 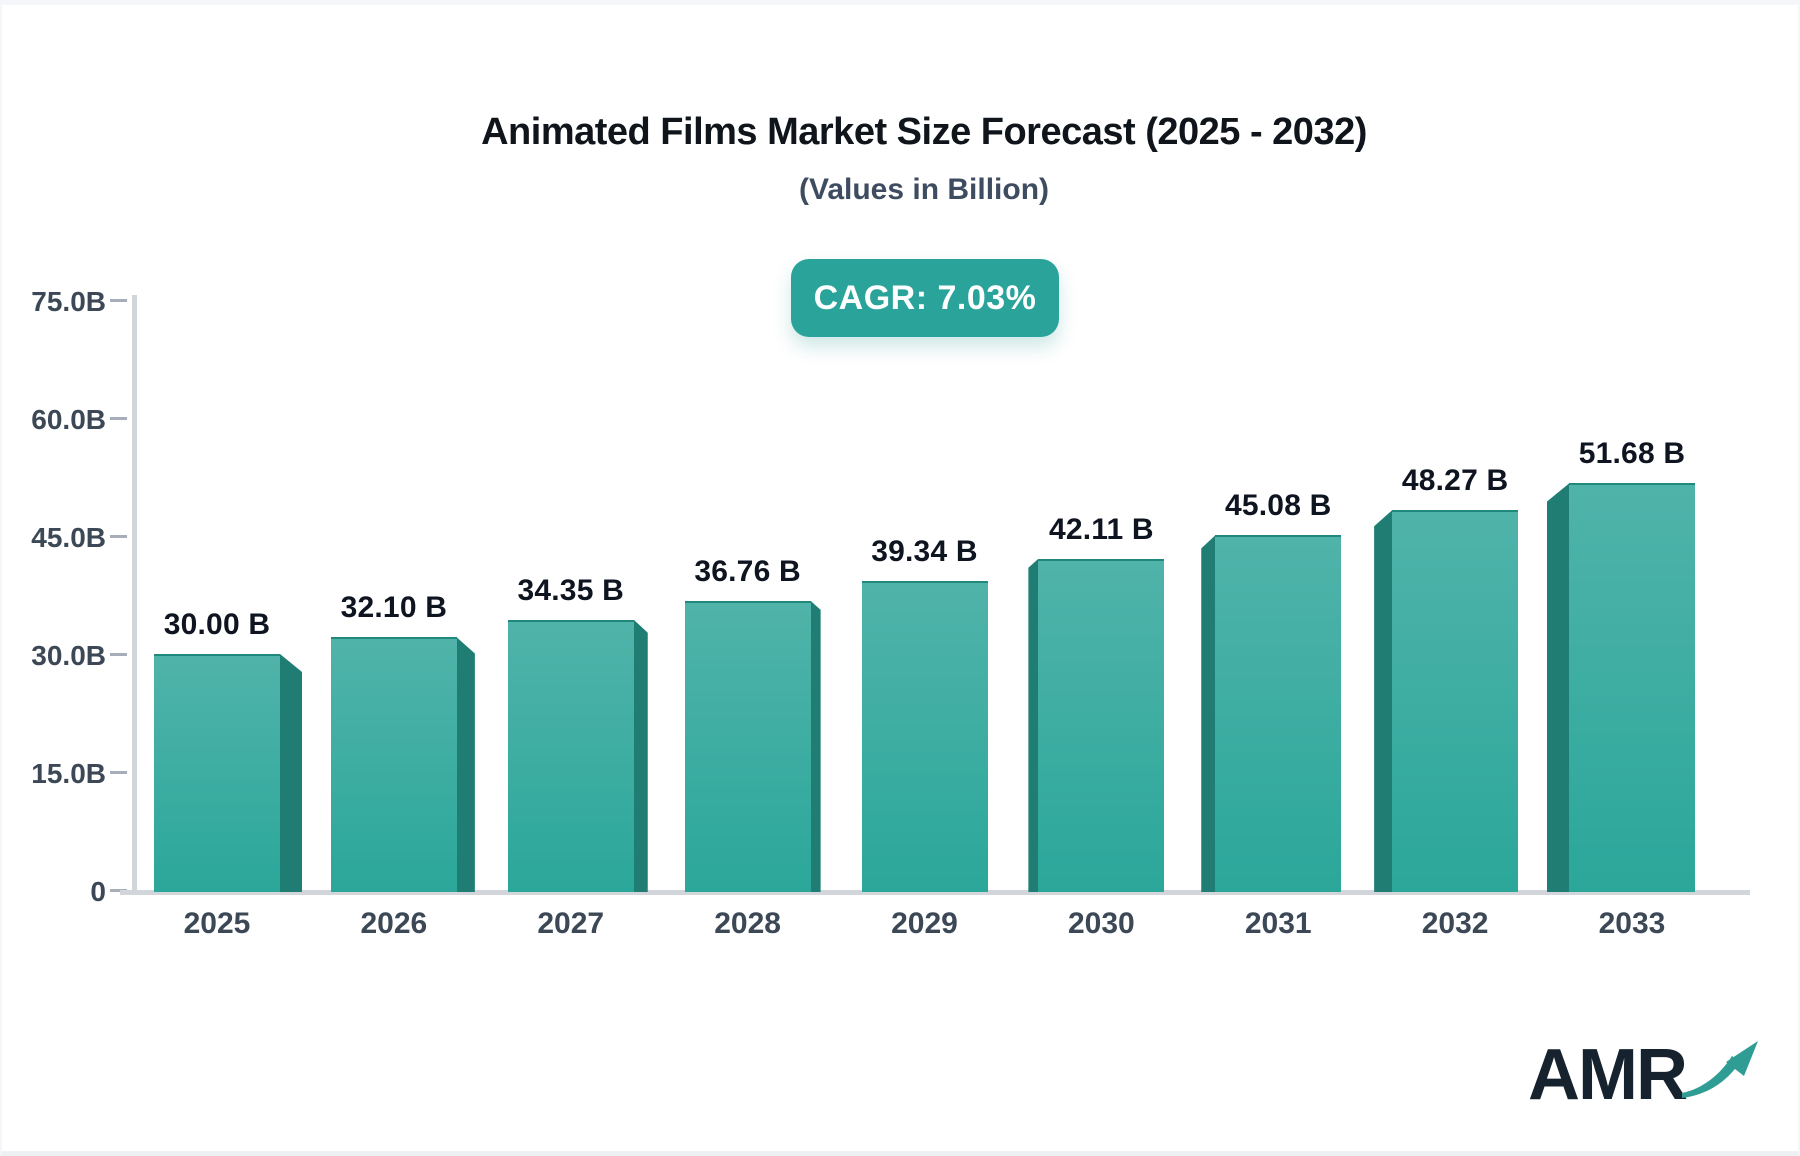 I want to click on brand-logo: AMR, so click(x=1644, y=1075).